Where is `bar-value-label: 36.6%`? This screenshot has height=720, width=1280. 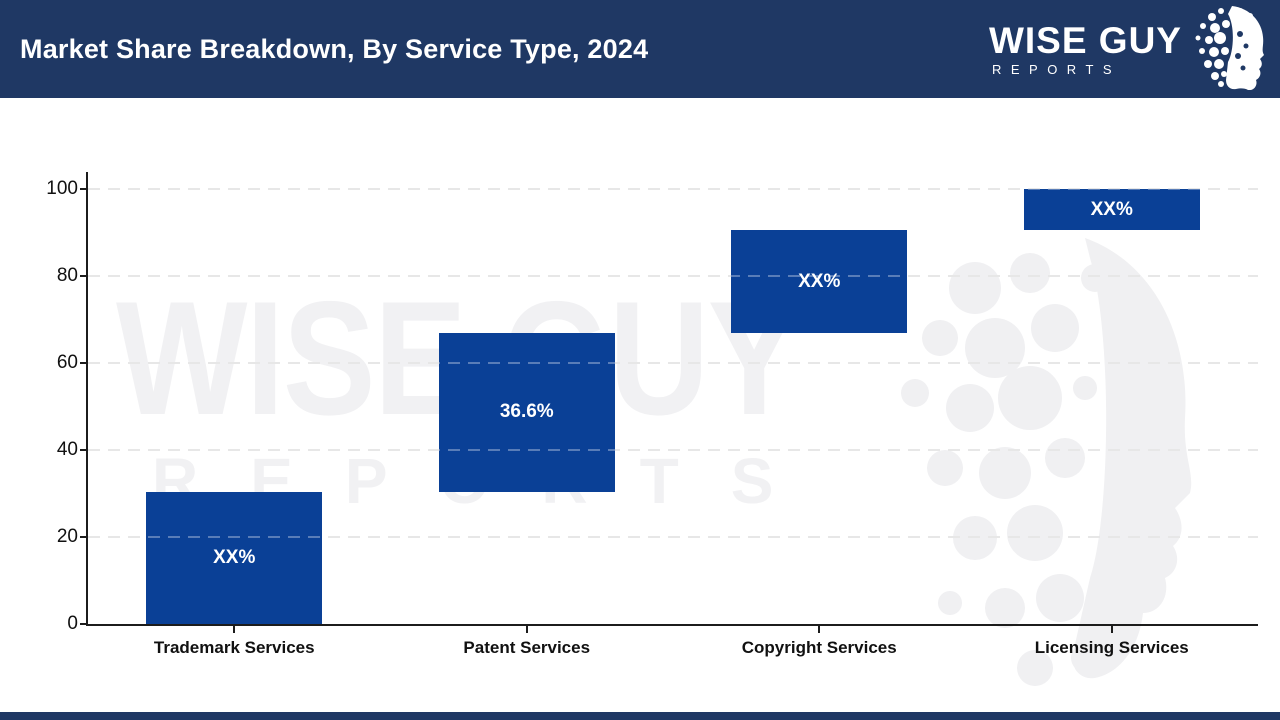
bar-value-label: 36.6% is located at coordinates (526, 412).